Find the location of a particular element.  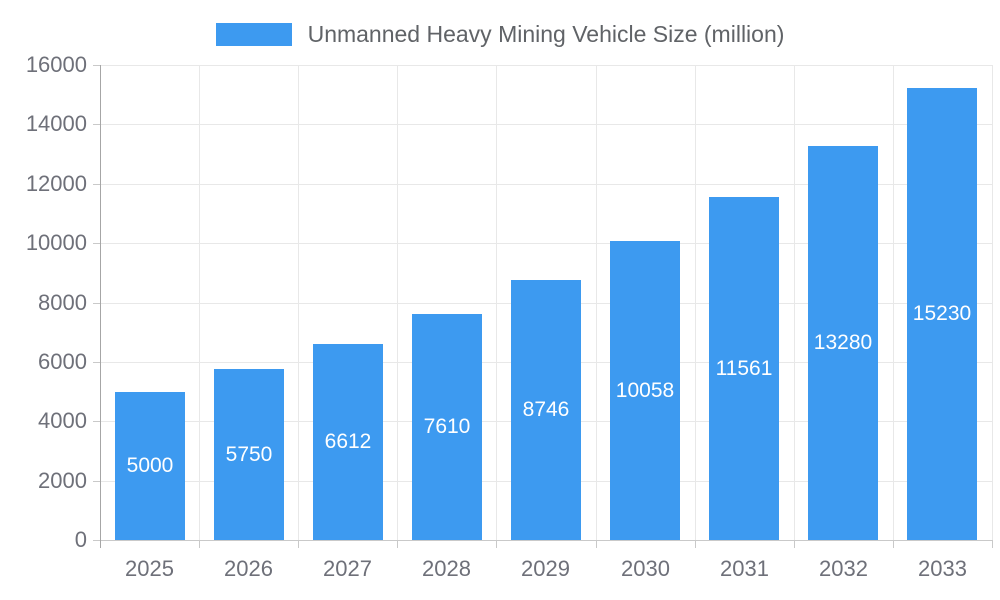

bar-value-label: 5000 is located at coordinates (150, 465).